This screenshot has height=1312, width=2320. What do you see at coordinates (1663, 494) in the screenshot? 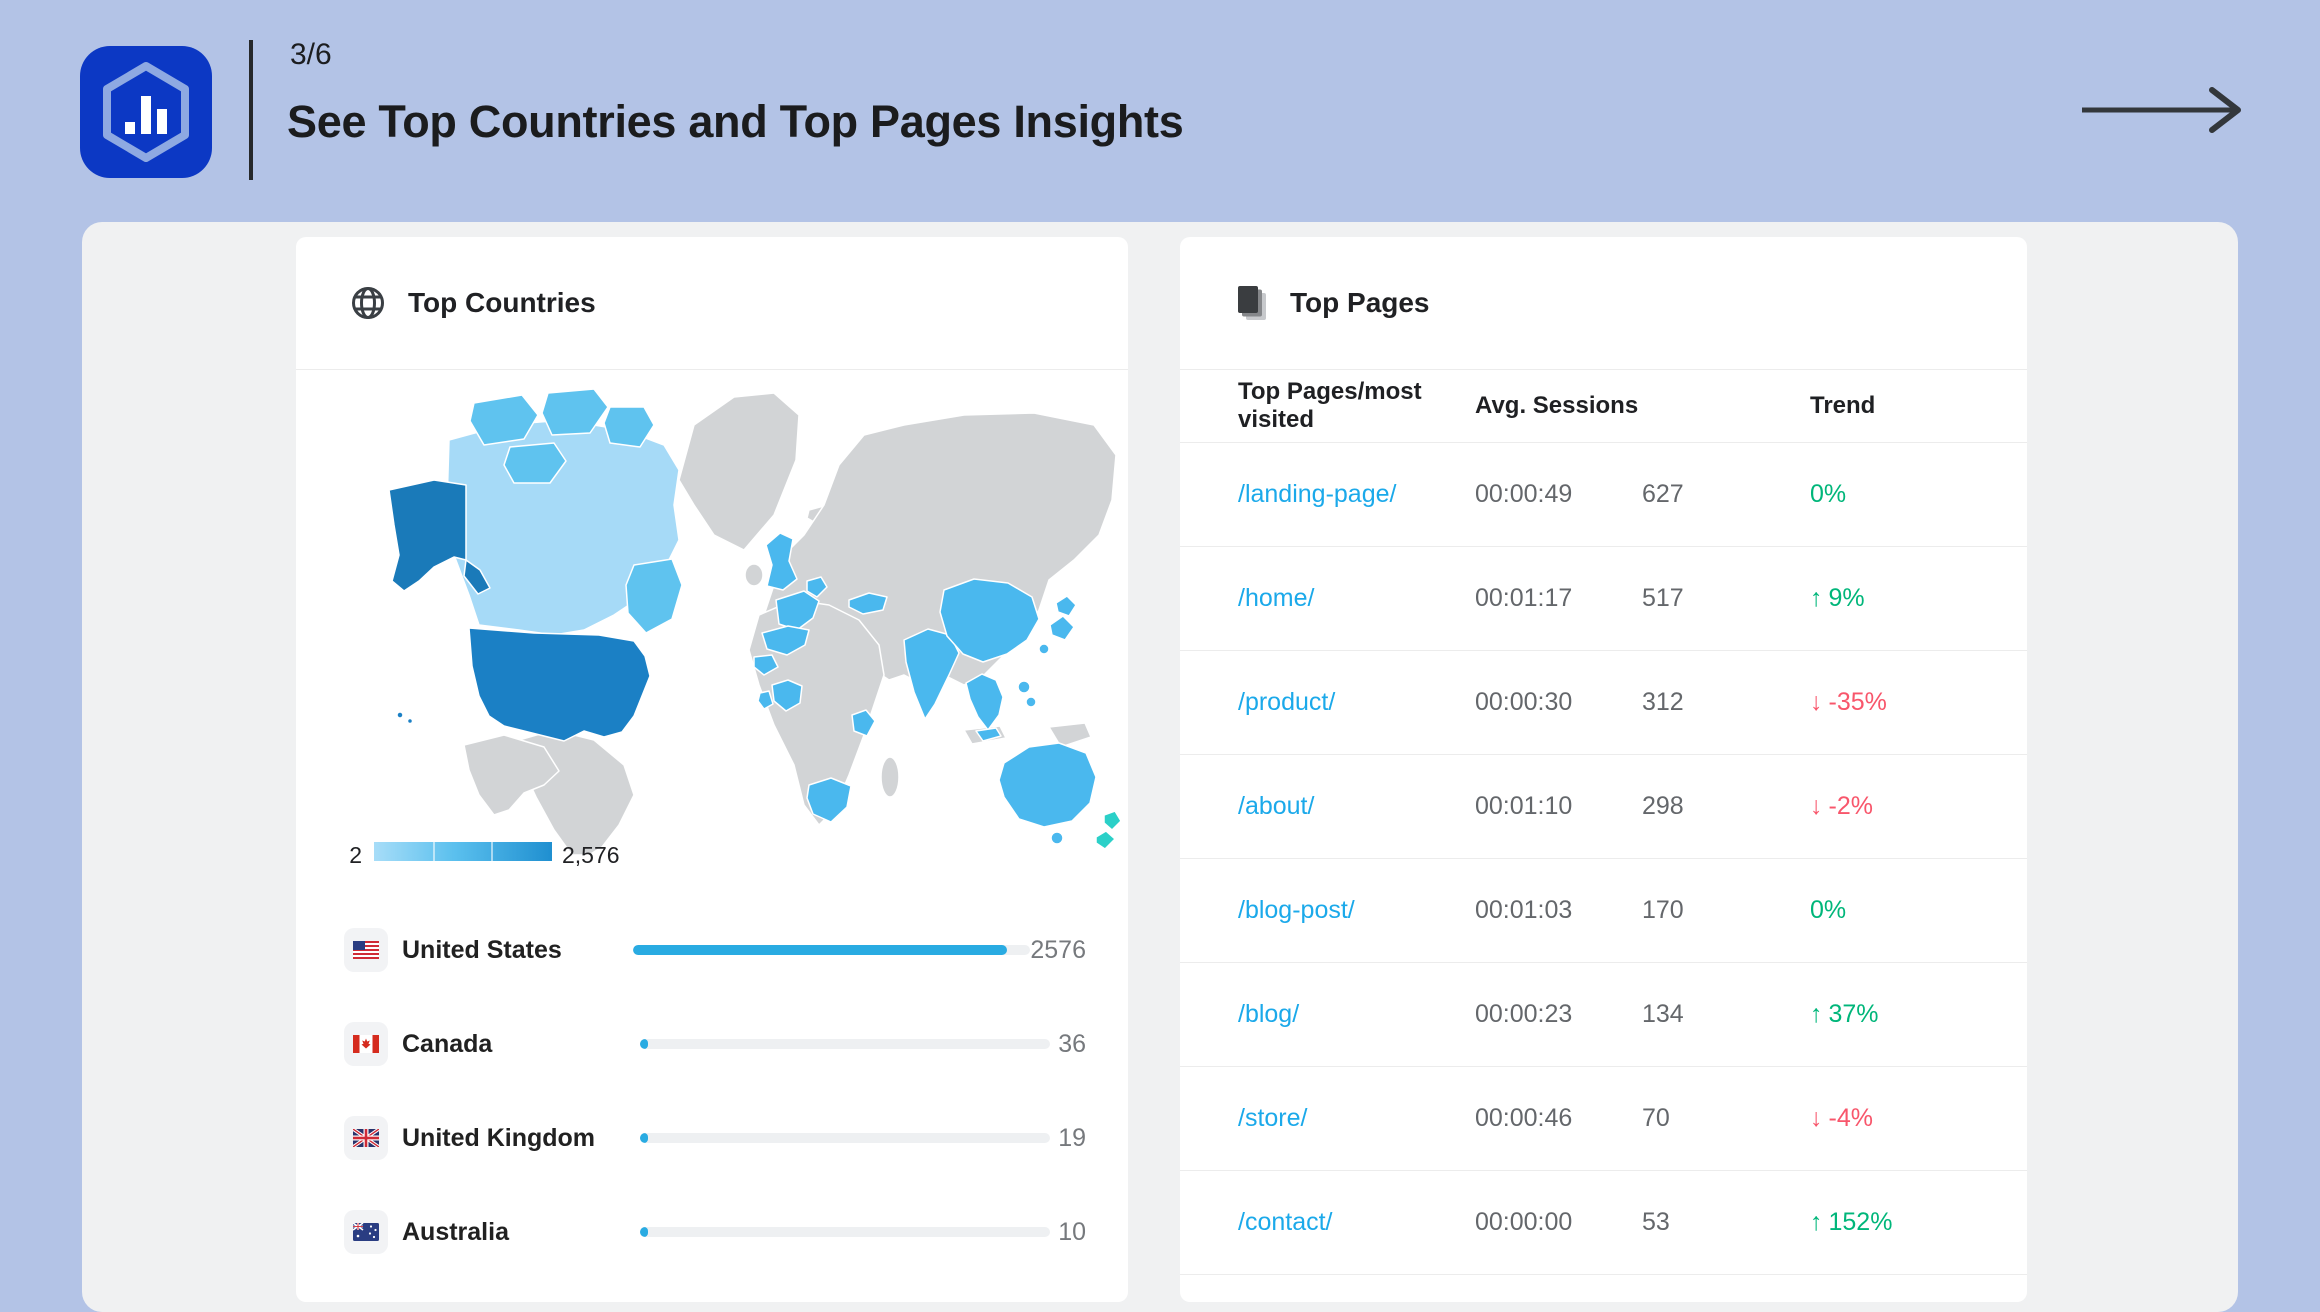
I see `sessions-cell: 627` at bounding box center [1663, 494].